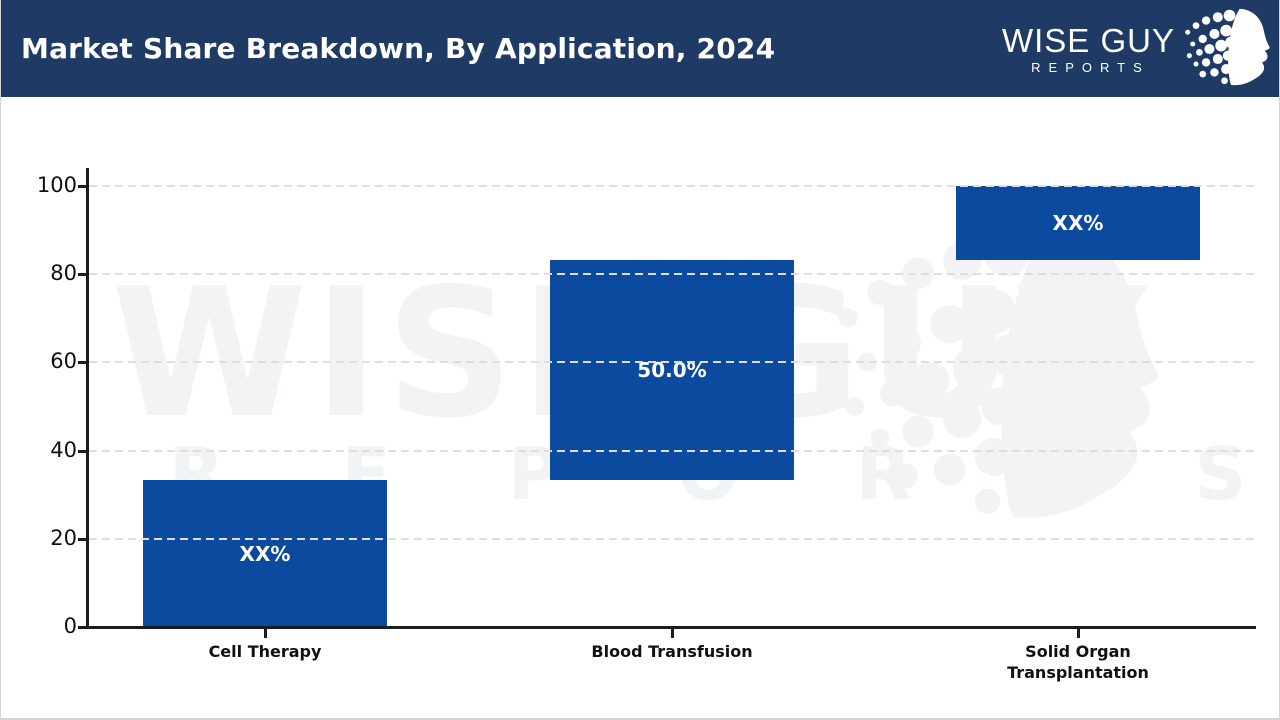 This screenshot has height=720, width=1280. What do you see at coordinates (63, 361) in the screenshot?
I see `y-tick-label-60: 60` at bounding box center [63, 361].